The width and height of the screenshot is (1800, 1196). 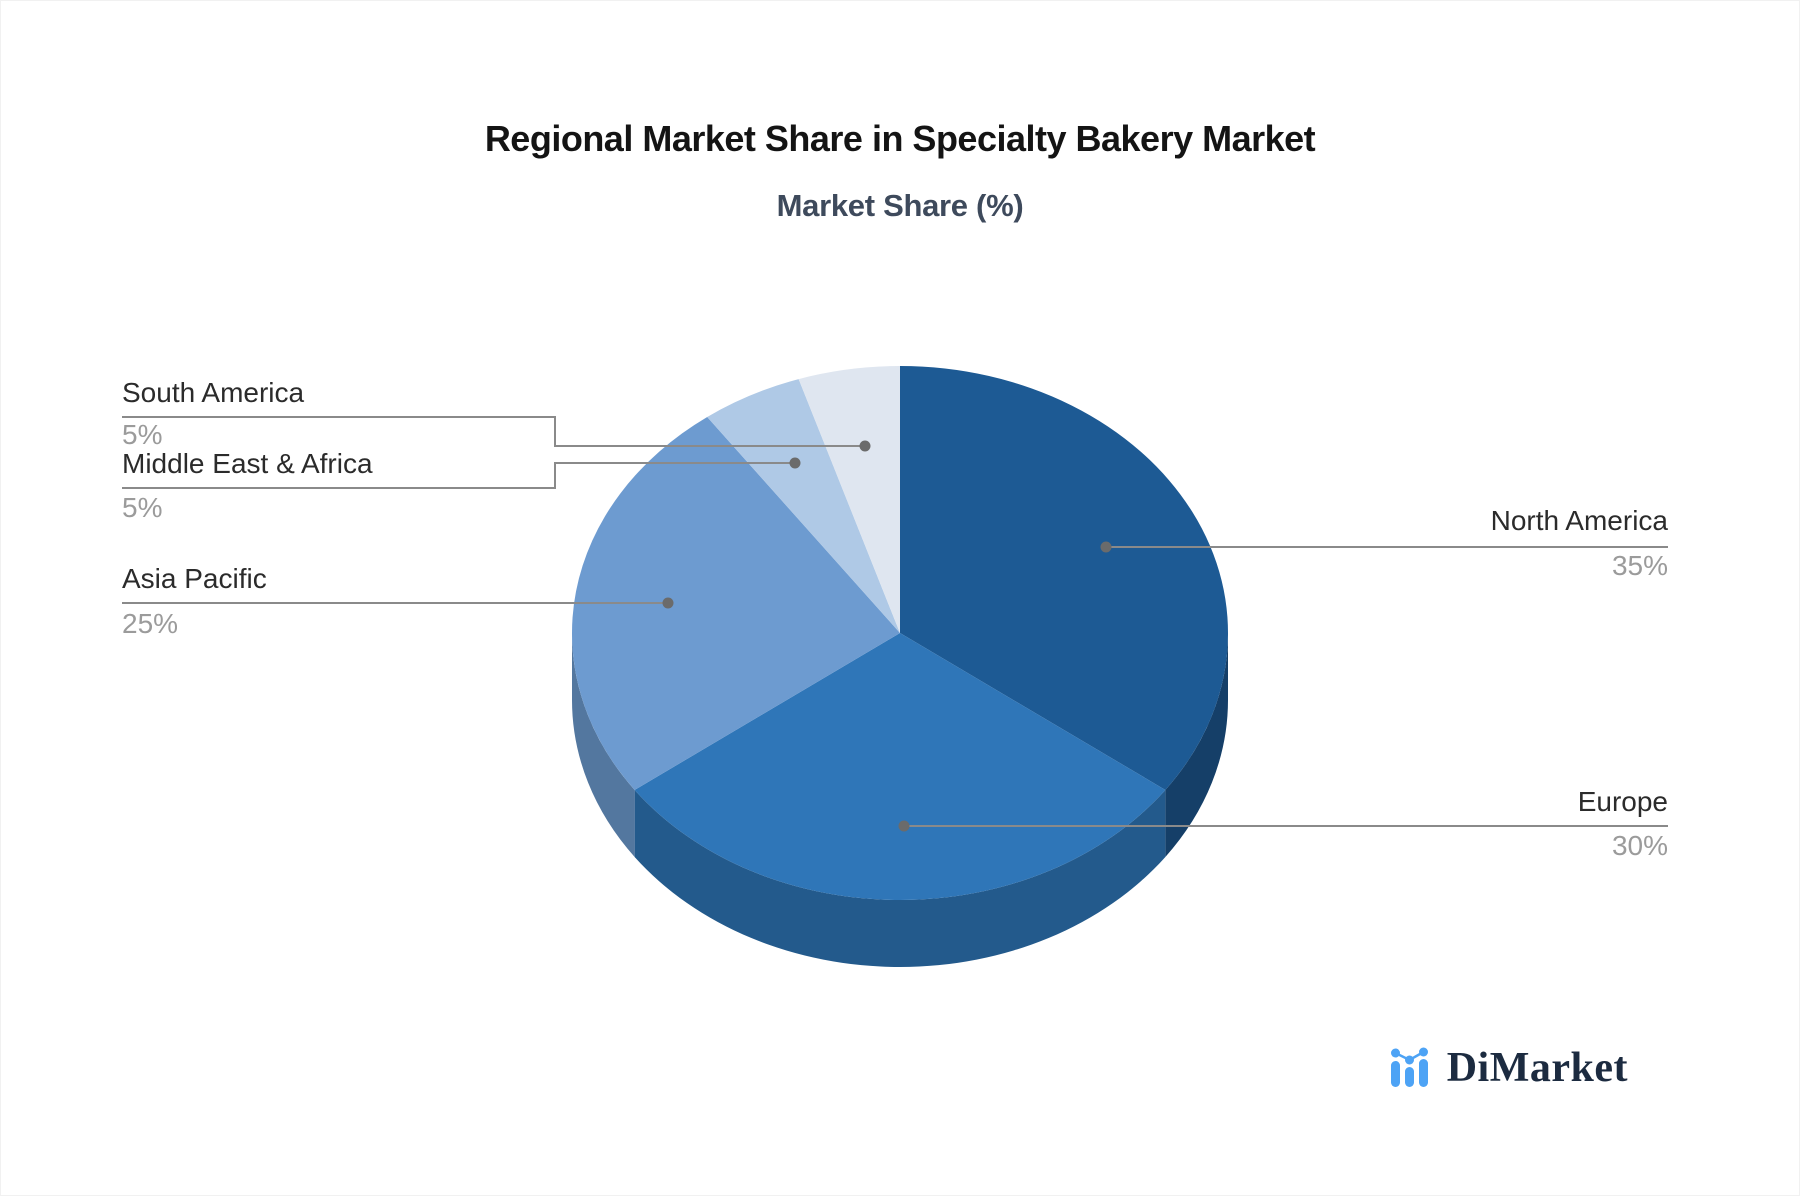 What do you see at coordinates (1196, 745) in the screenshot?
I see `pie-slice-side-north-america` at bounding box center [1196, 745].